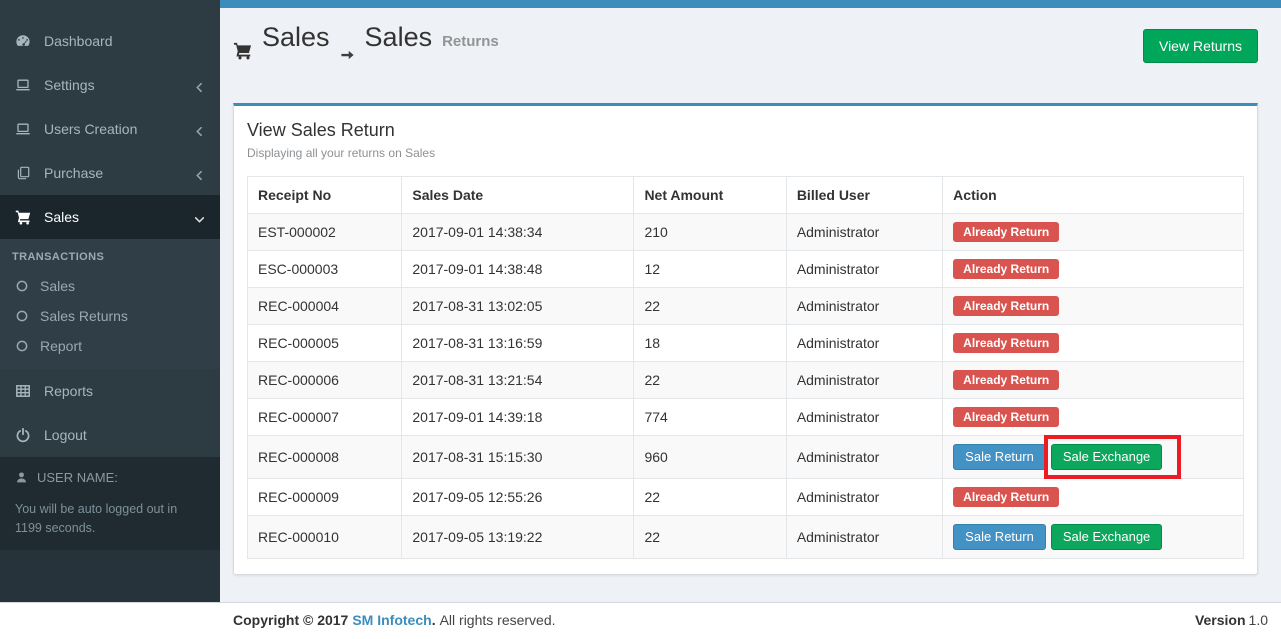 The image size is (1281, 639). I want to click on copyright-bold: Copyright © 2017, so click(291, 620).